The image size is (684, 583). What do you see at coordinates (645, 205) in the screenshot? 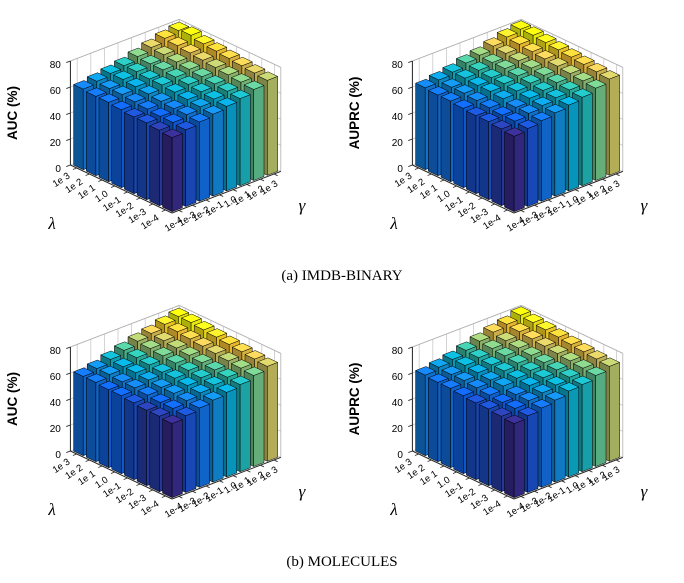
I see `gamma-axis-title: γ` at bounding box center [645, 205].